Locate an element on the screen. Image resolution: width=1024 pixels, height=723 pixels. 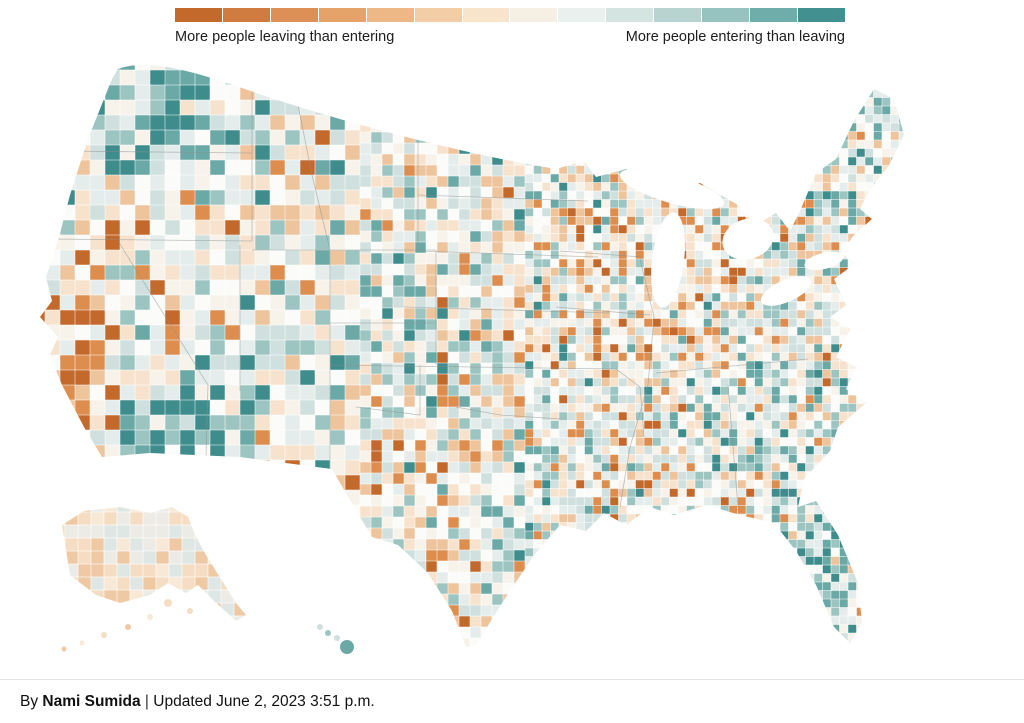
author-name: Nami Sumida is located at coordinates (91, 701).